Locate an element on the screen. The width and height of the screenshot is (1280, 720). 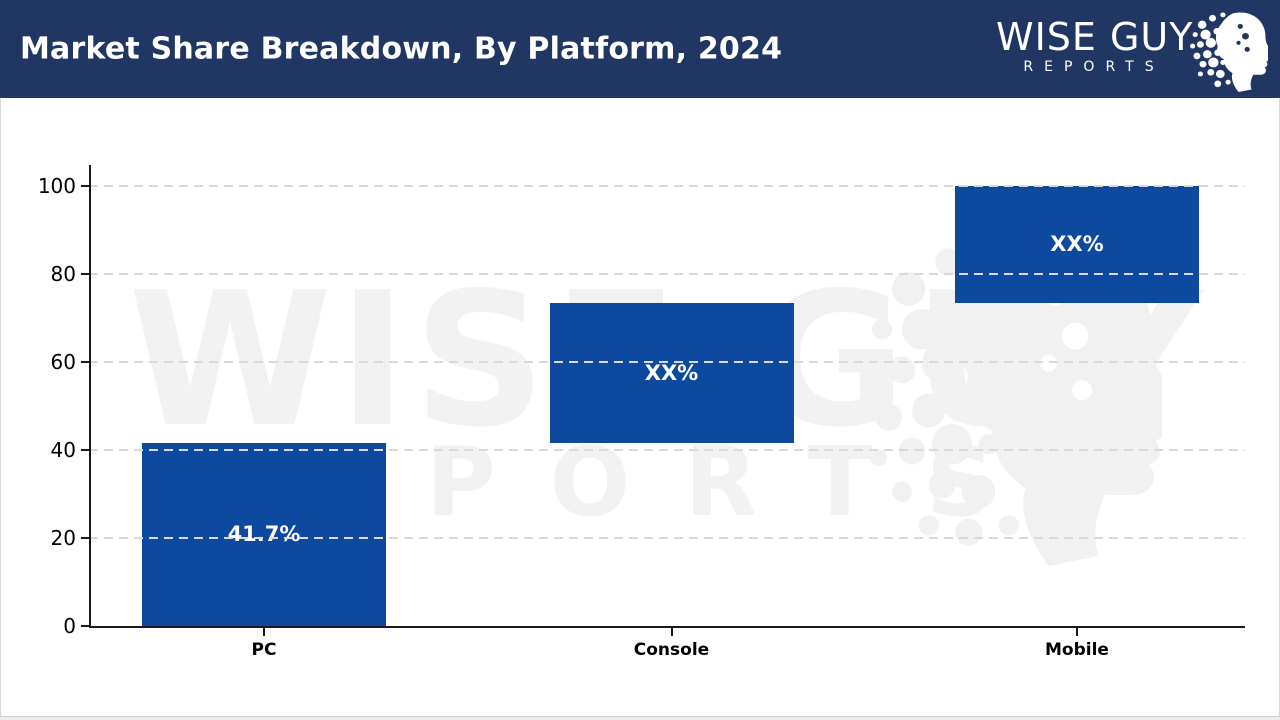
bar-value-label-console: XX% is located at coordinates (671, 372).